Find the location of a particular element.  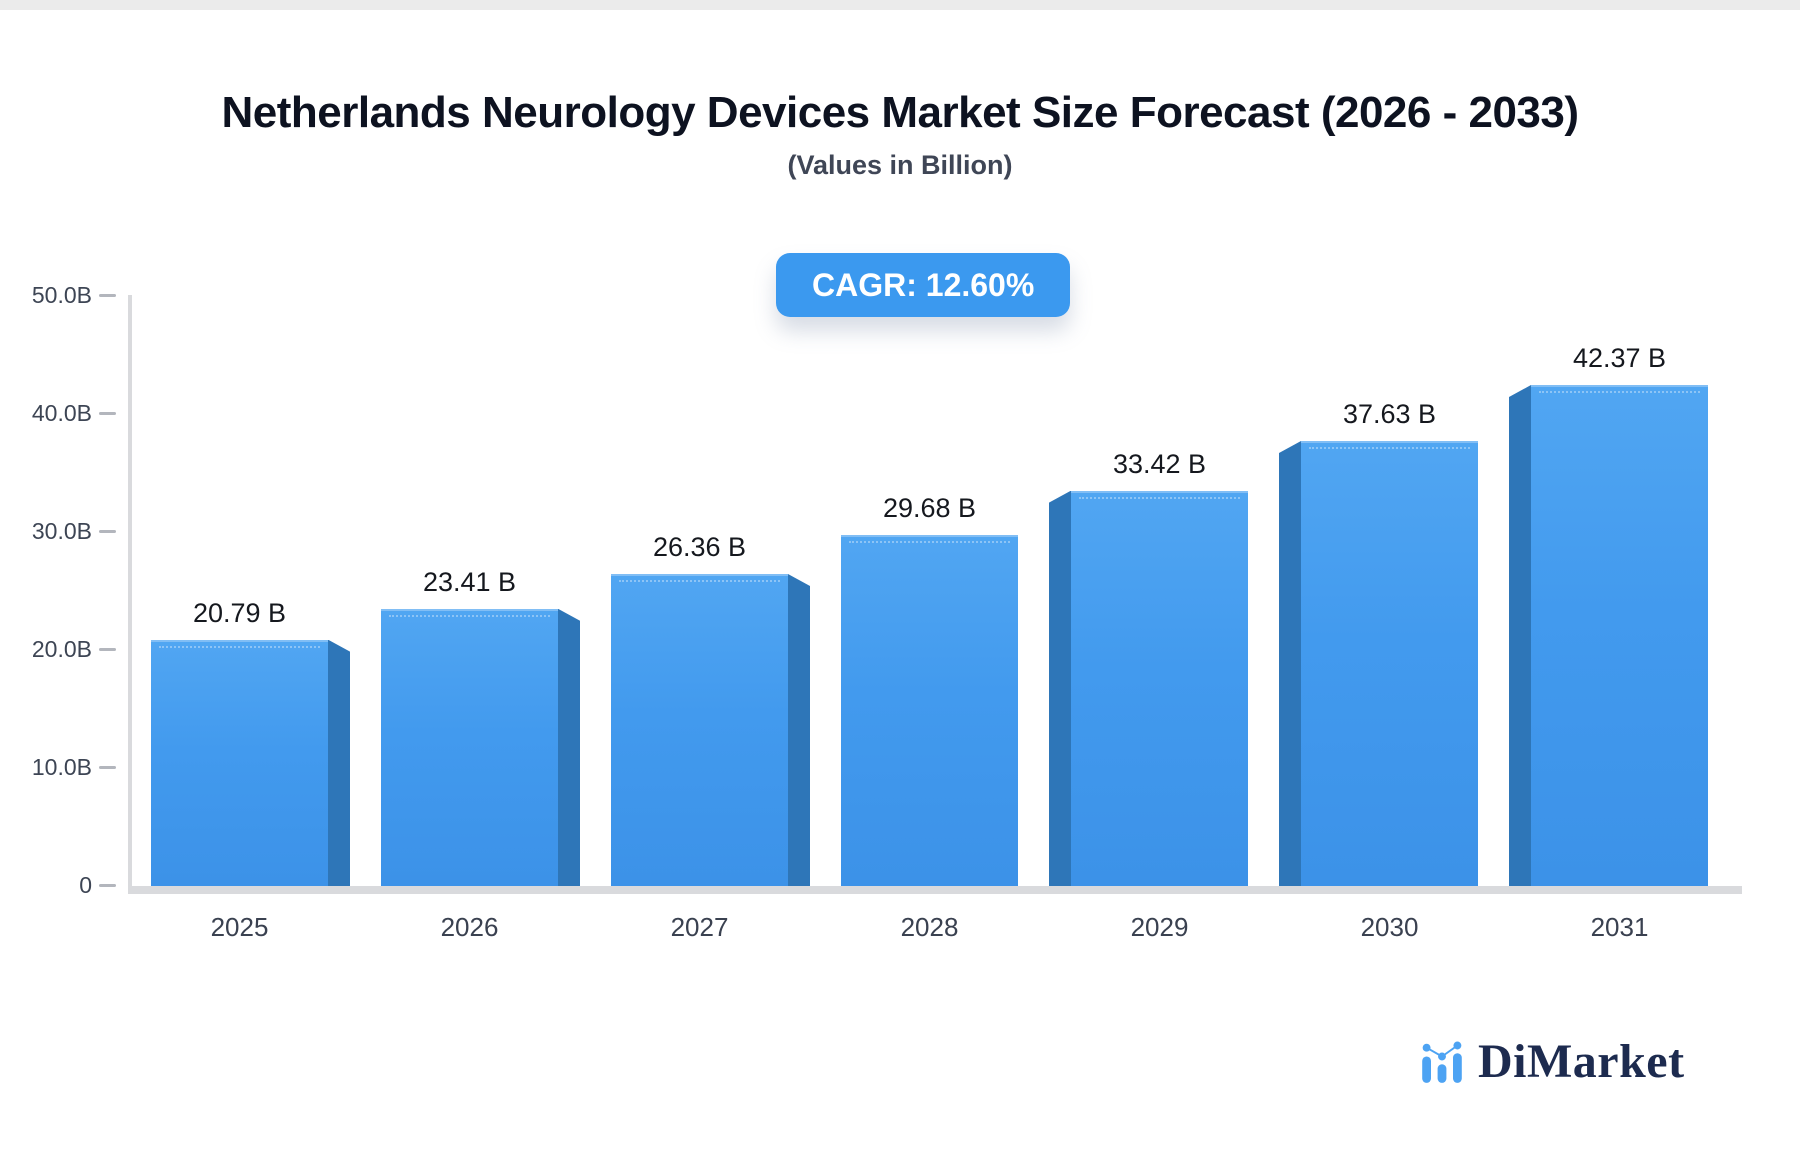

chart-subtitle: (Values in Billion) is located at coordinates (900, 165).